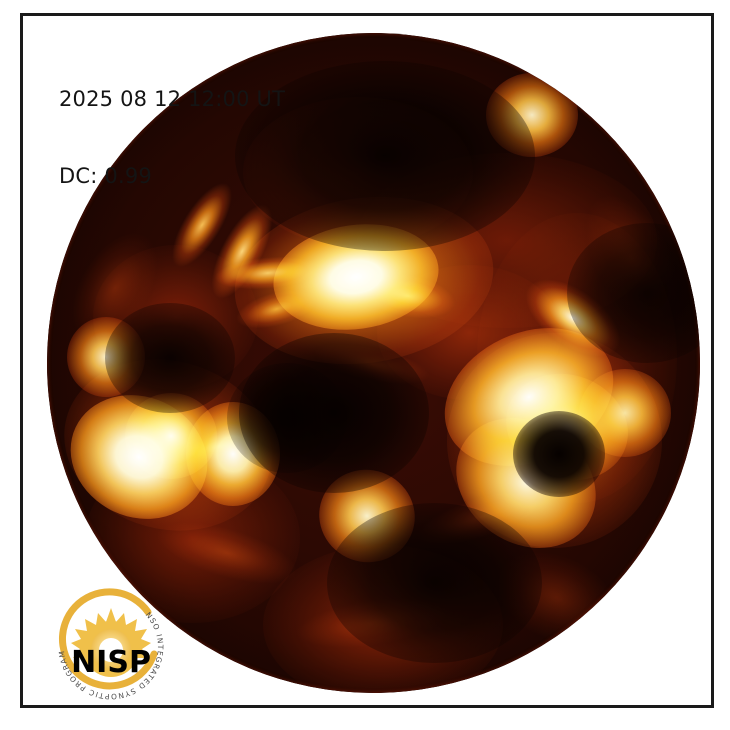 This screenshot has height=730, width=730. I want to click on logo-acronym: NISP, so click(111, 662).